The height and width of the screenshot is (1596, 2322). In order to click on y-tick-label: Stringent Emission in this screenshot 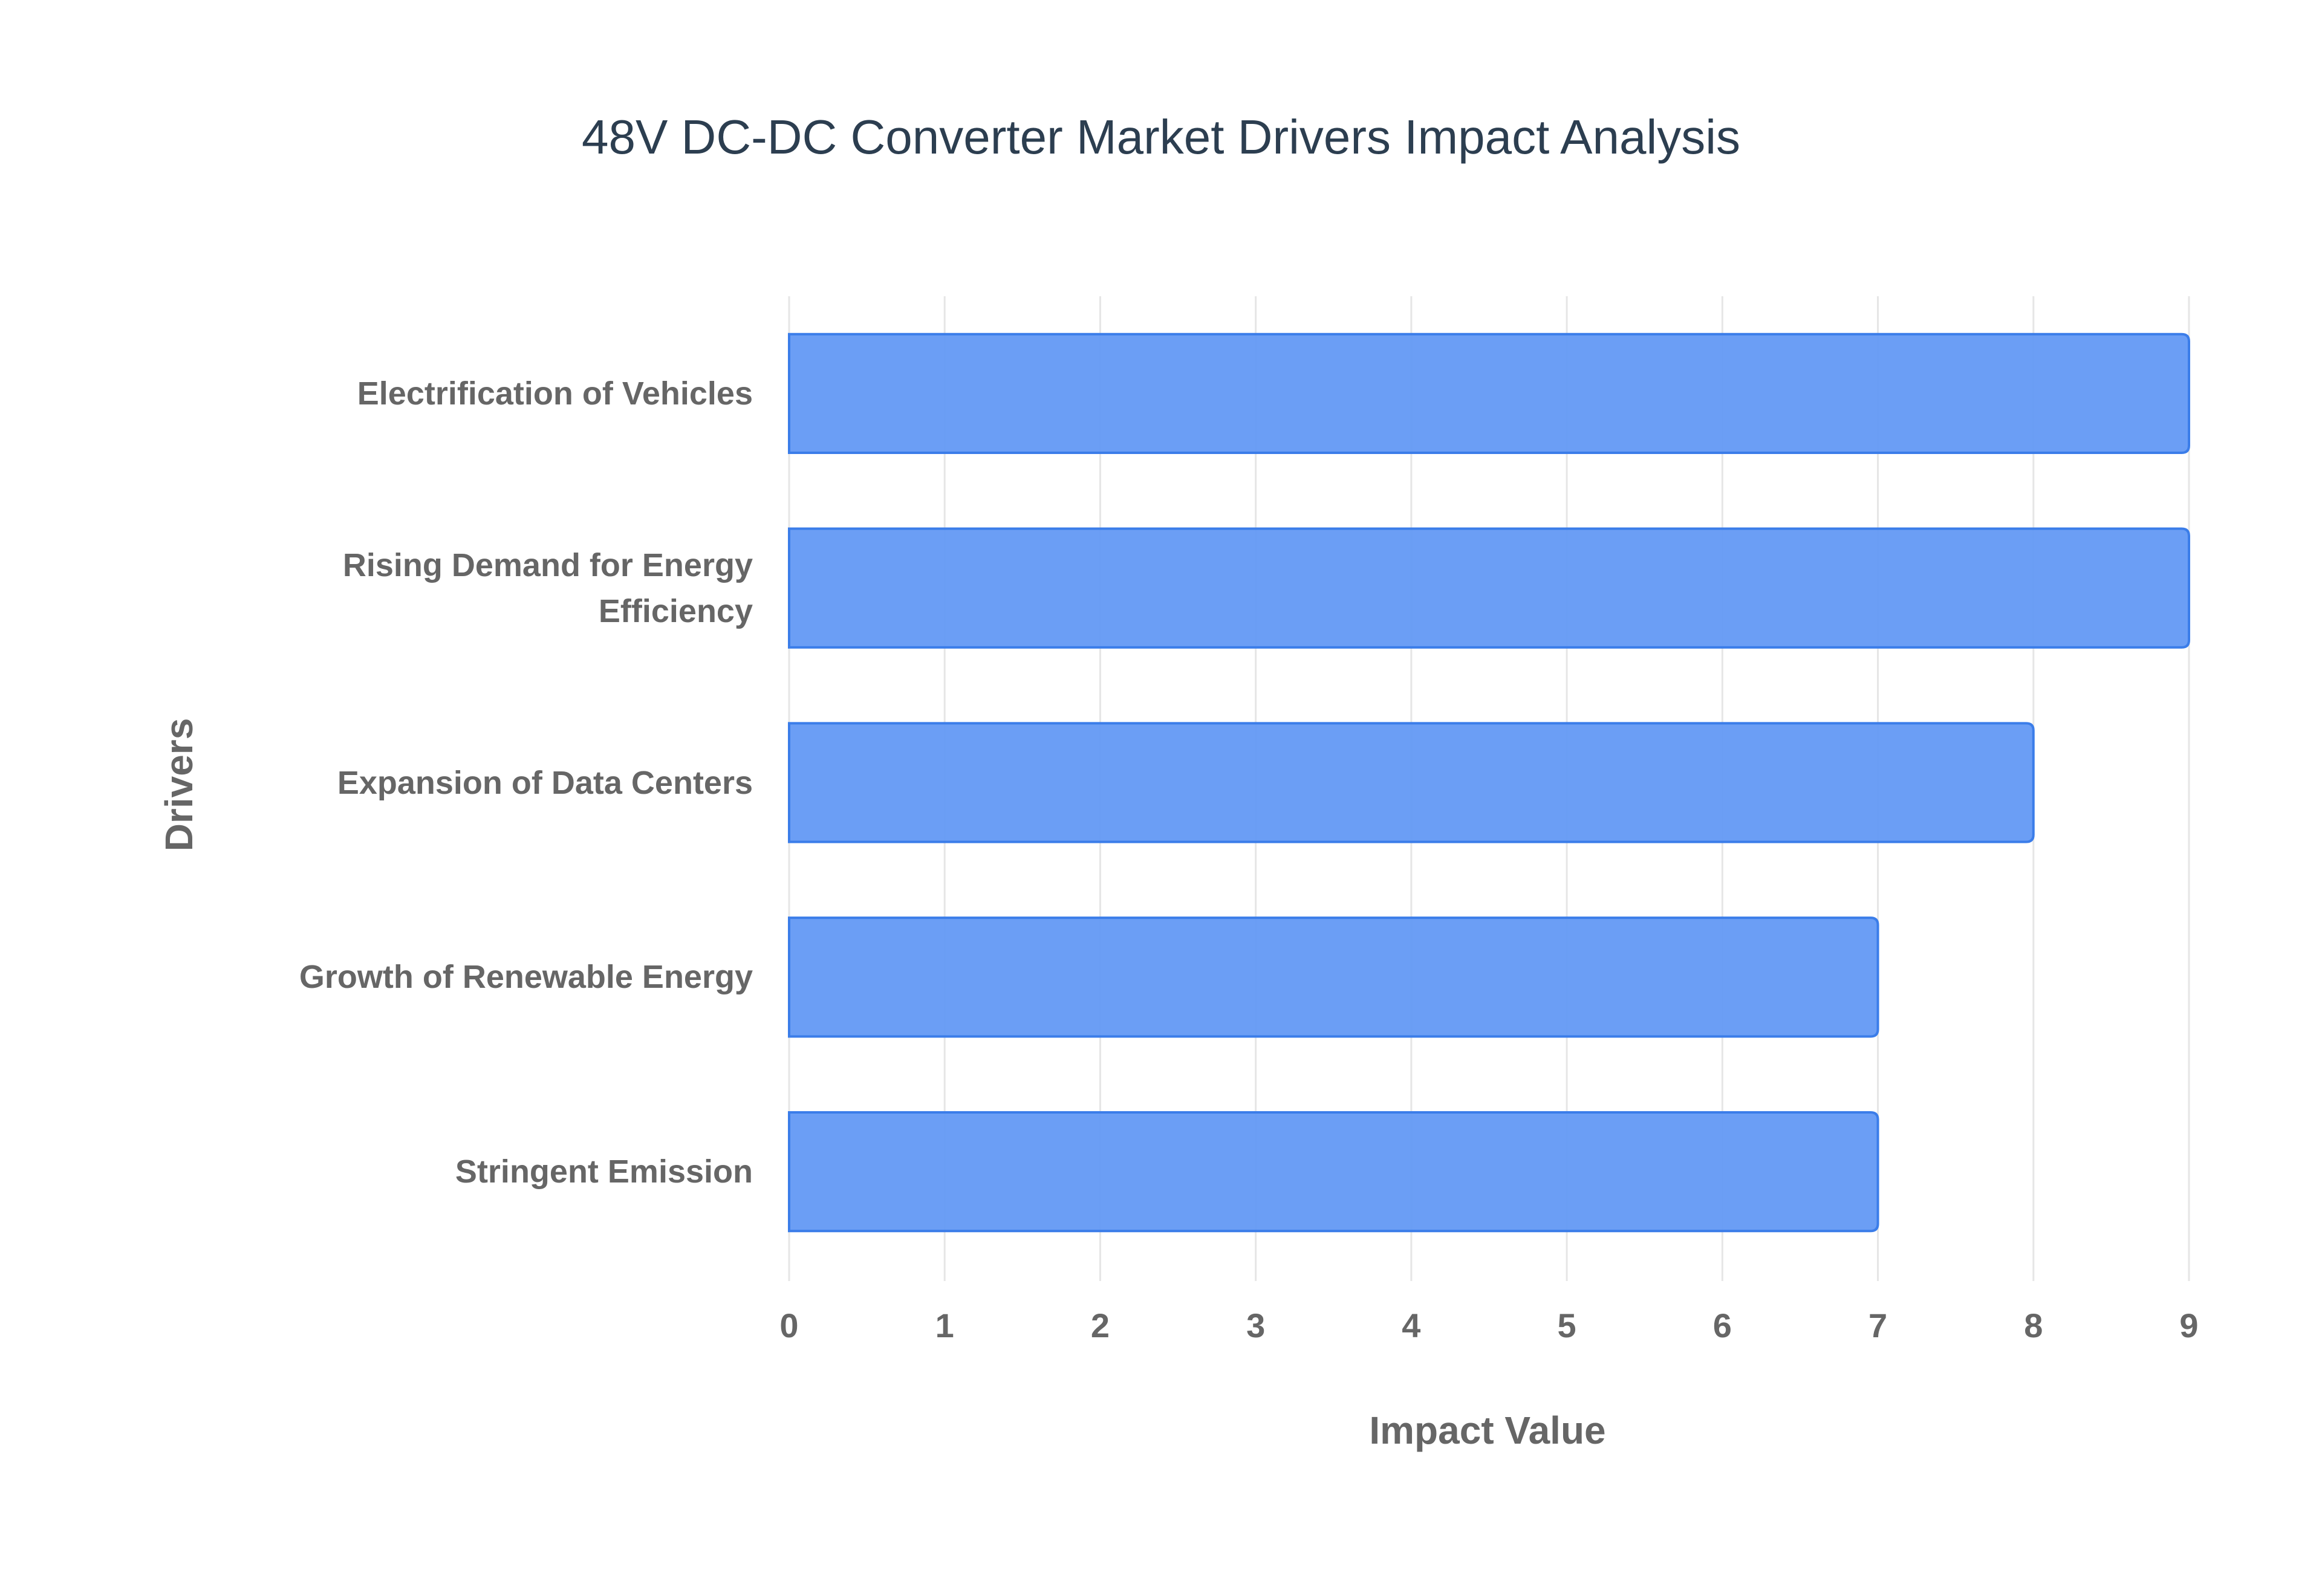, I will do `click(604, 1171)`.